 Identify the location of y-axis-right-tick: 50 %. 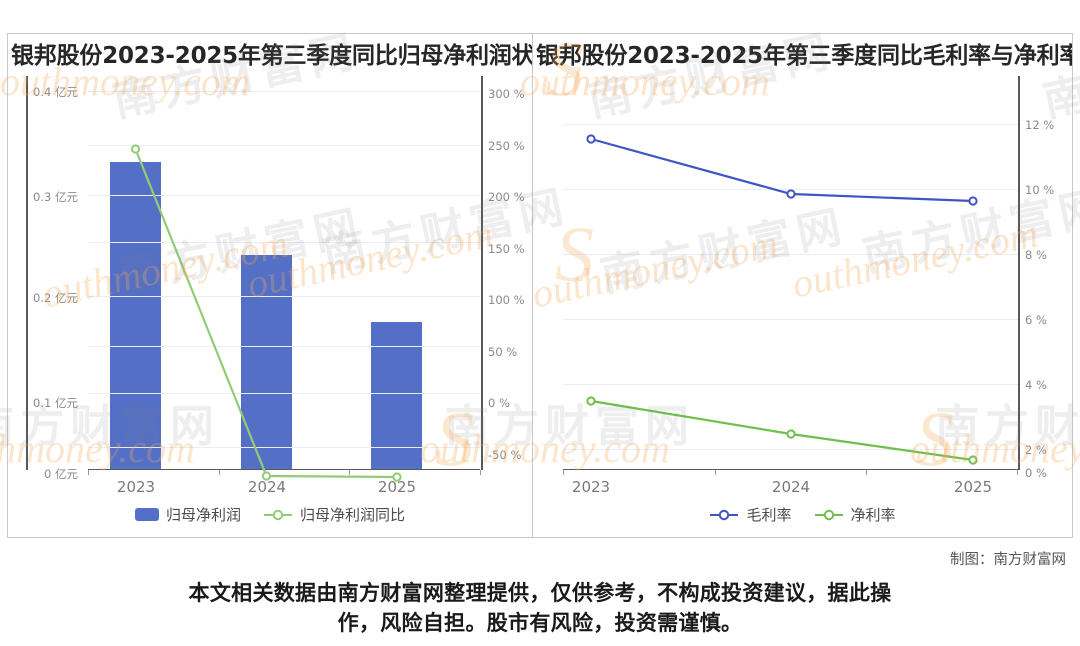
(503, 352).